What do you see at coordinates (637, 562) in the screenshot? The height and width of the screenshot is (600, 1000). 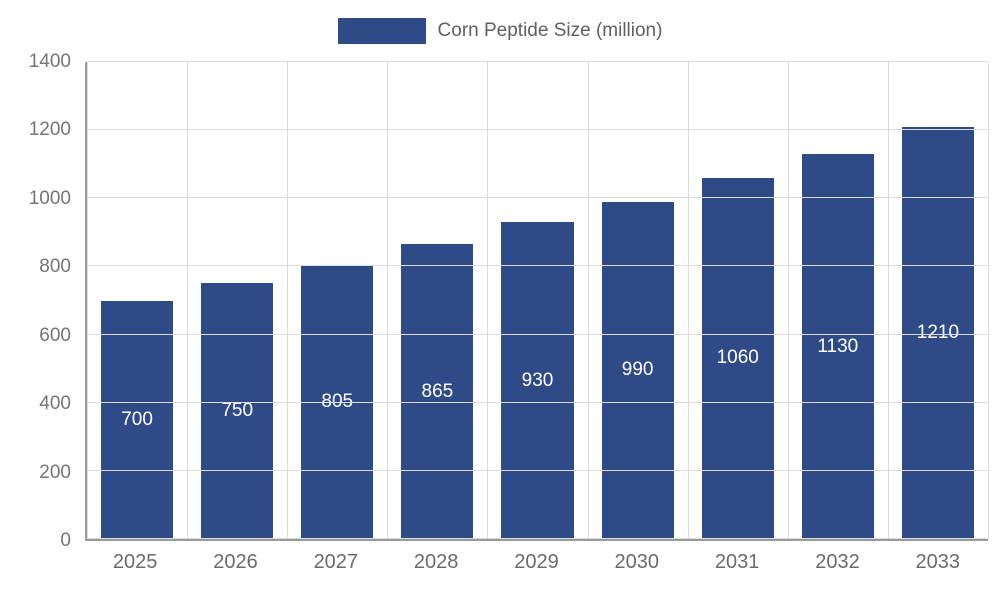 I see `x-tick-label: 2030` at bounding box center [637, 562].